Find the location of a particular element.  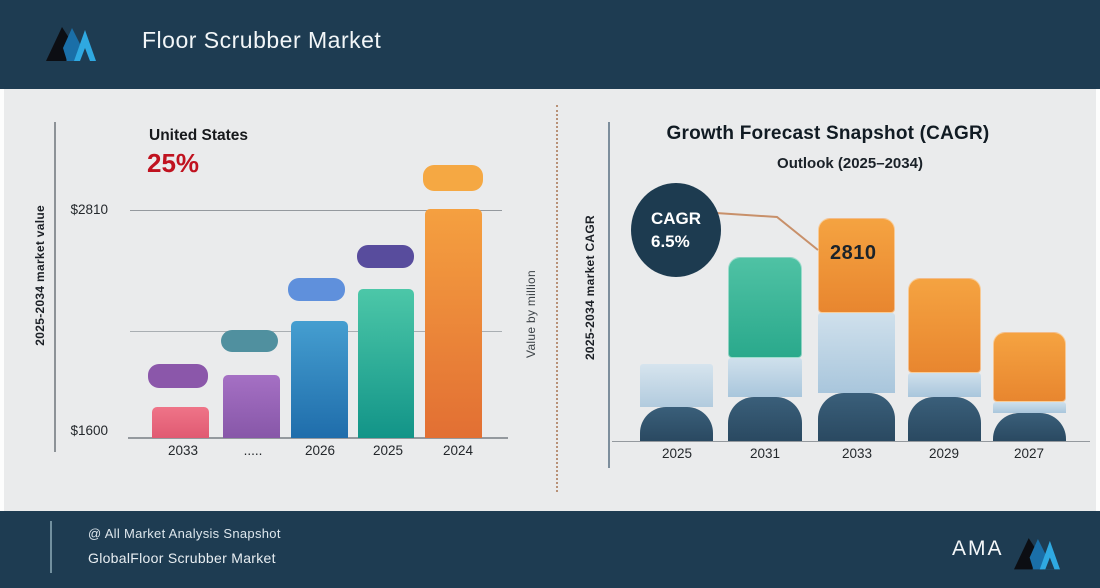

bar-value-annotation: 2810 is located at coordinates (853, 253).